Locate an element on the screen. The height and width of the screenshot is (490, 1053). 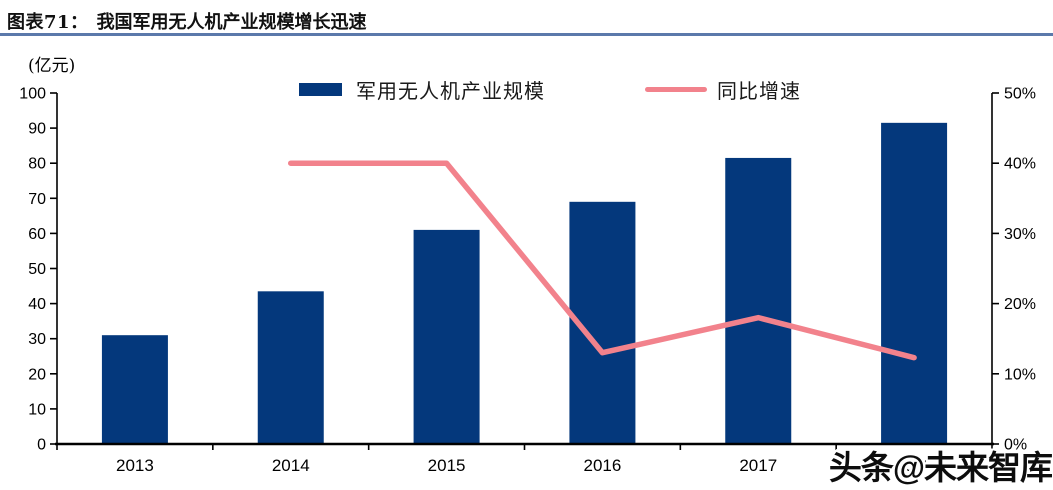
x-axis-label-2014: 2014 is located at coordinates (291, 465).